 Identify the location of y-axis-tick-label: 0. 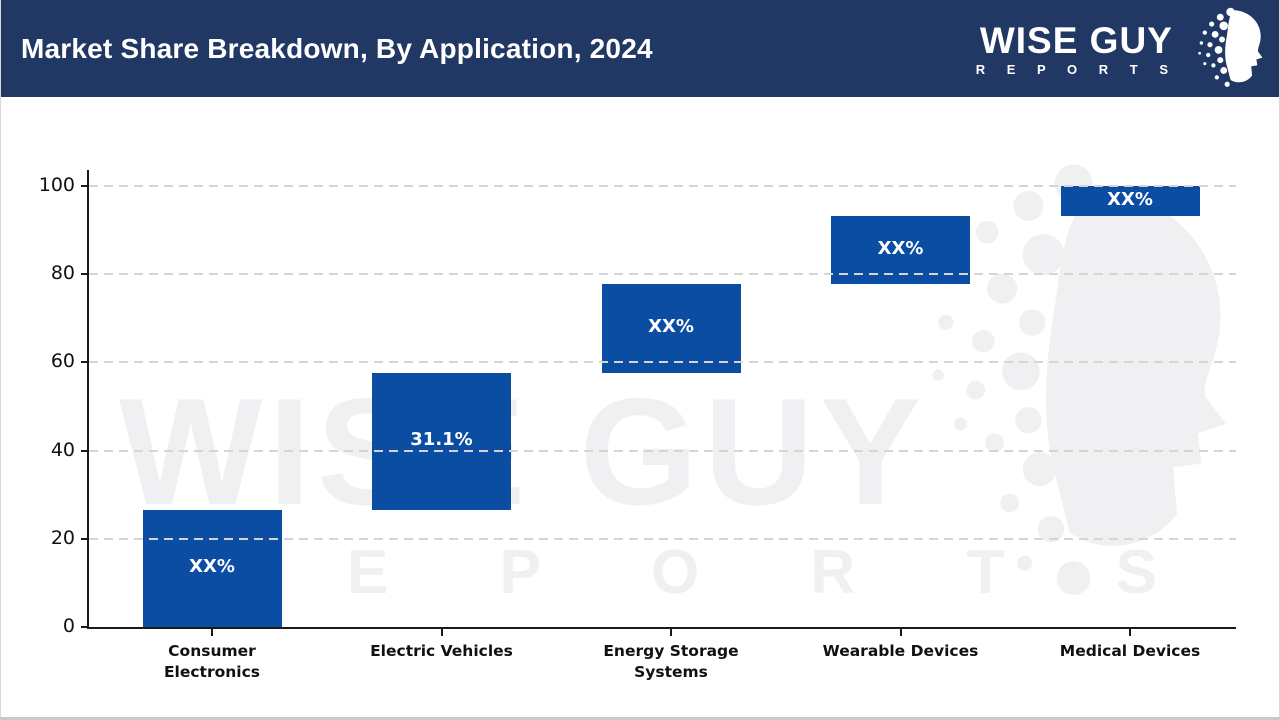
(68, 626).